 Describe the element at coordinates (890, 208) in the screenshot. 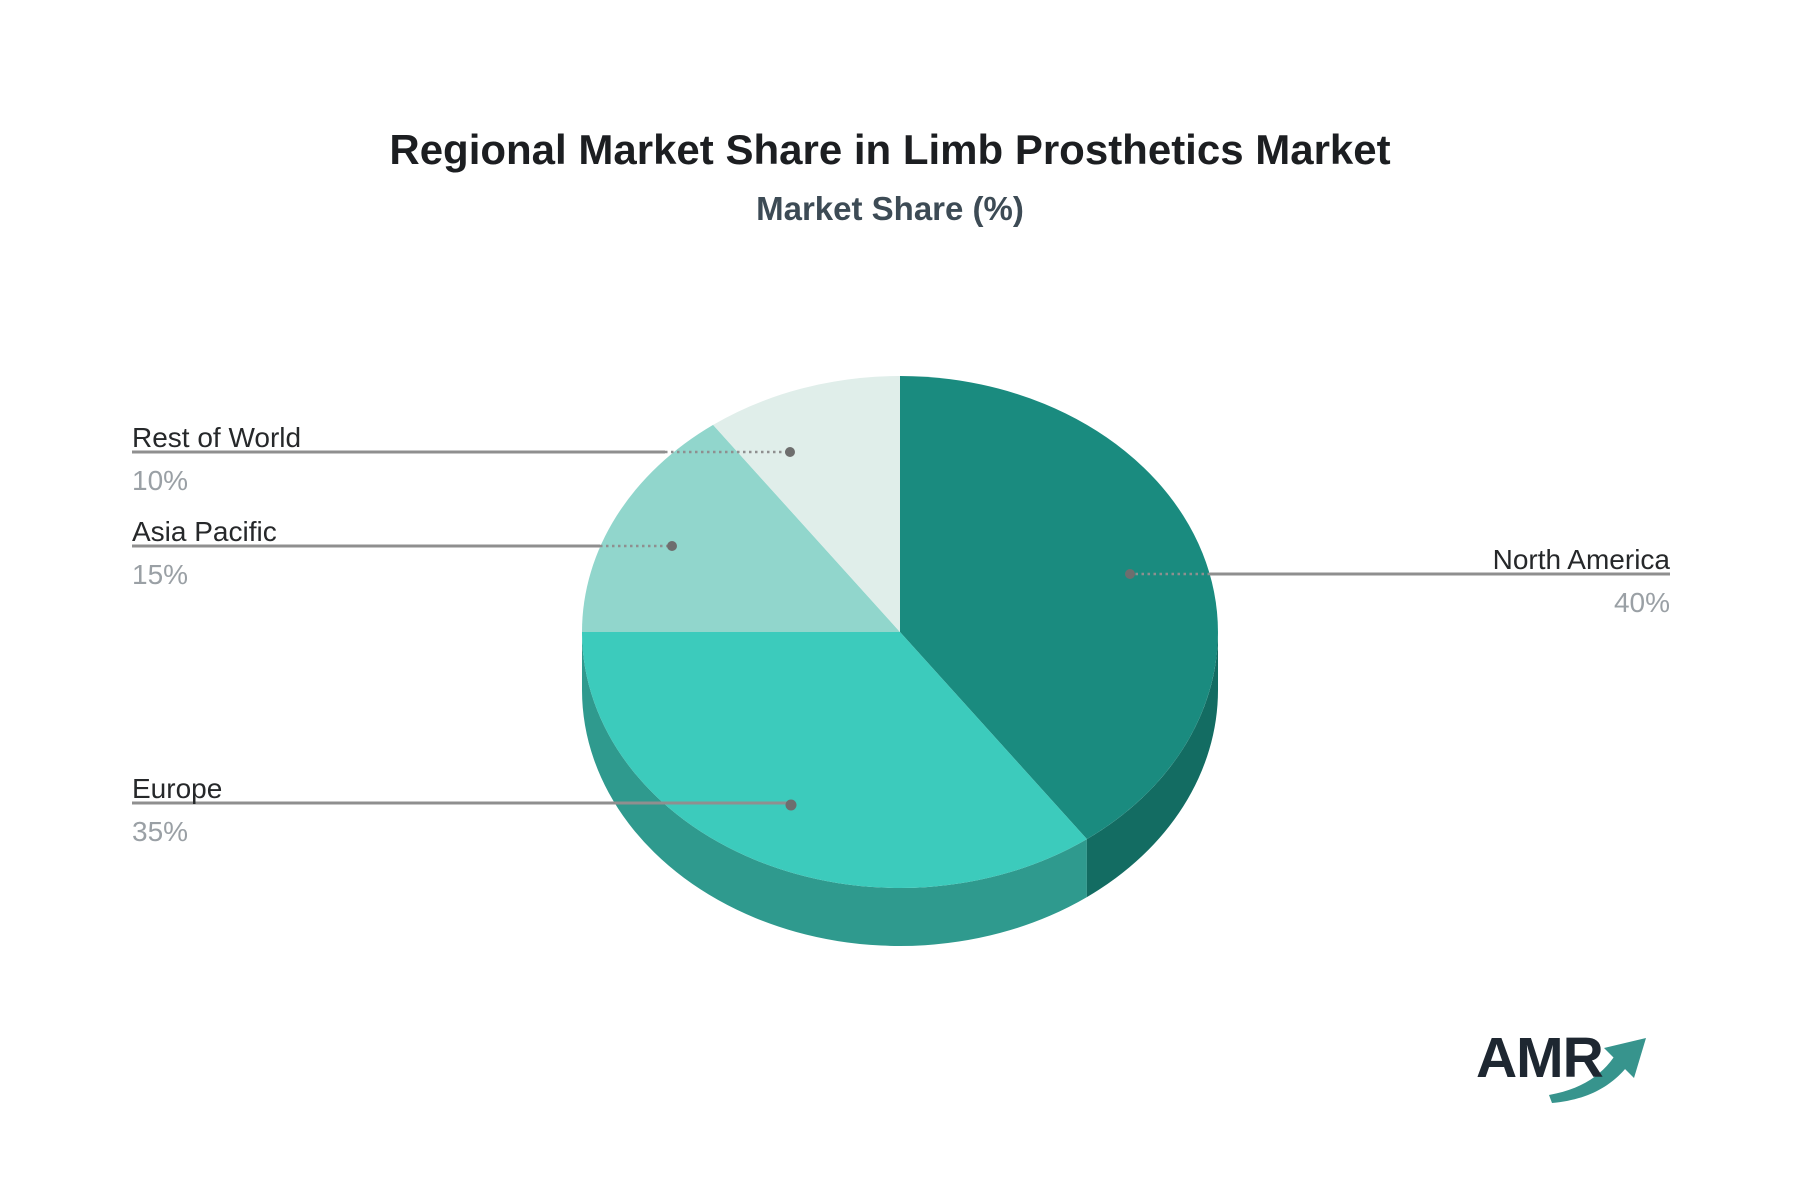

I see `chart-subtitle: Market Share (%)` at that location.